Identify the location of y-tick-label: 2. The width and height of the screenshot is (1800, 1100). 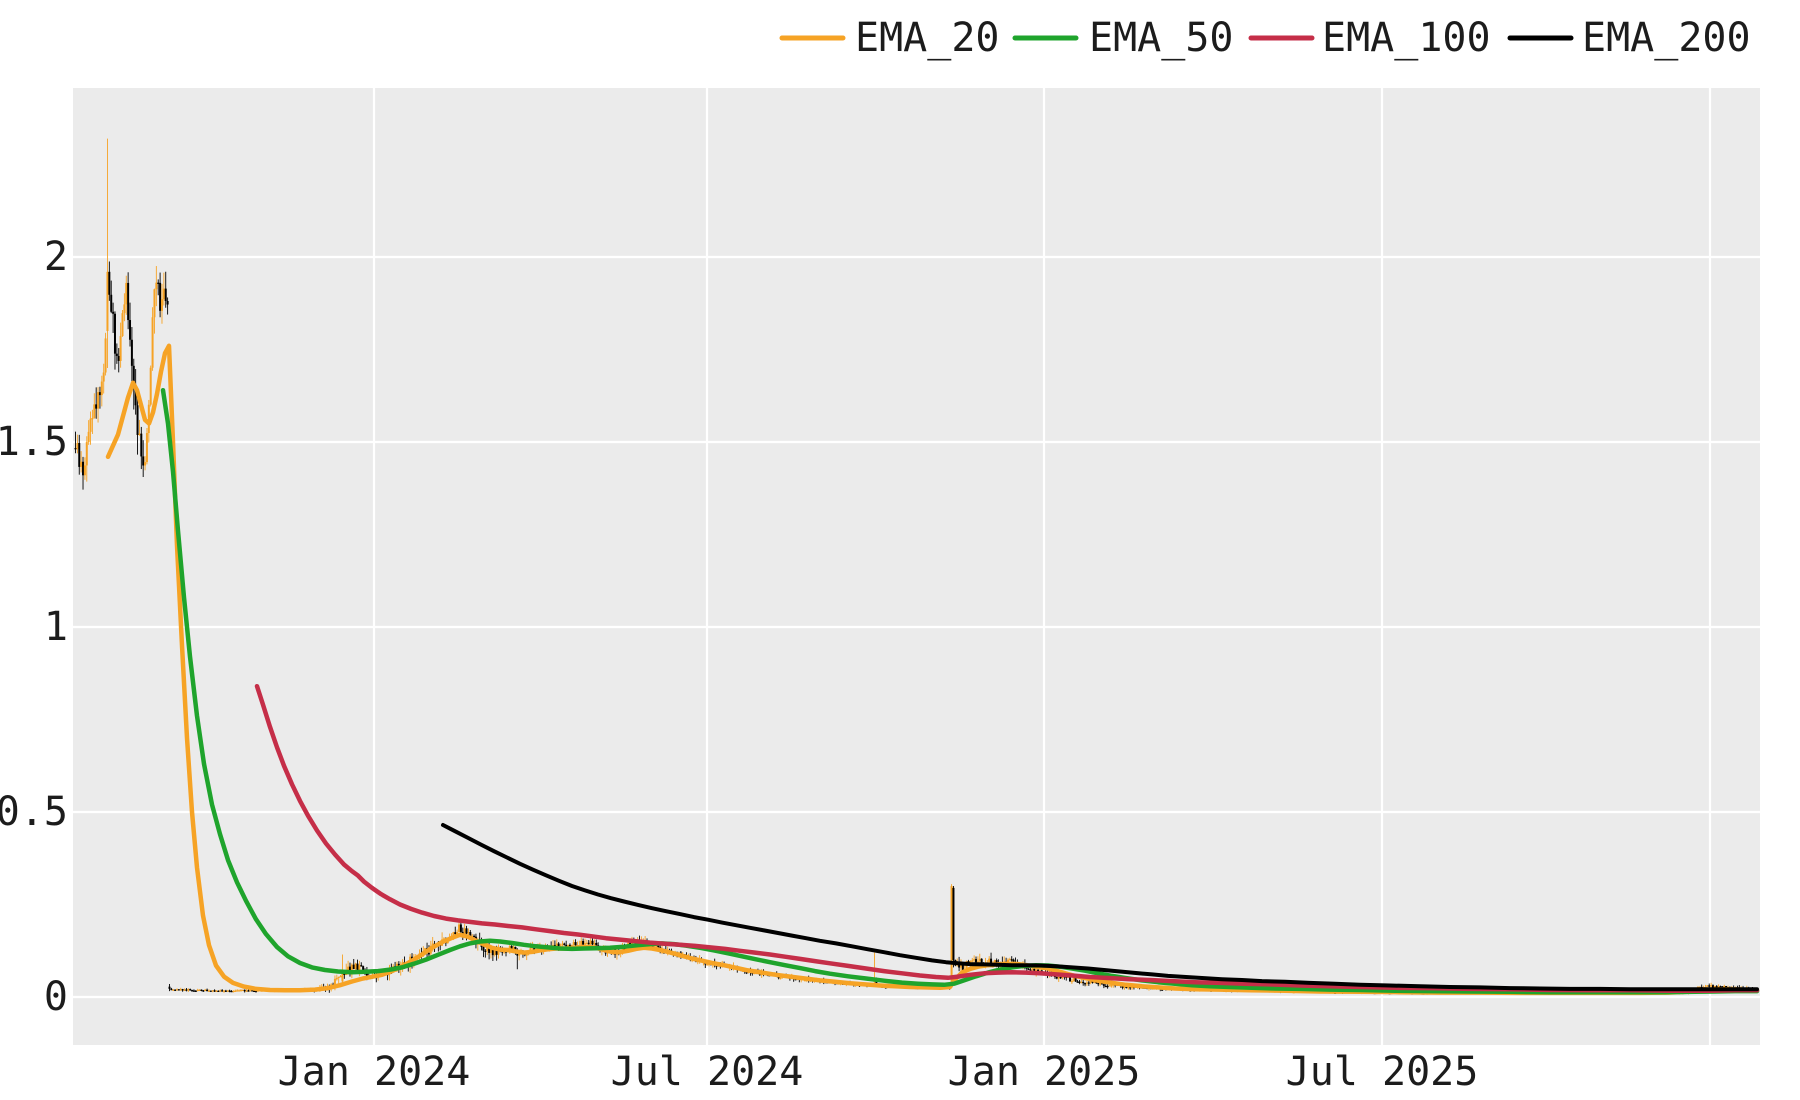
(56, 257).